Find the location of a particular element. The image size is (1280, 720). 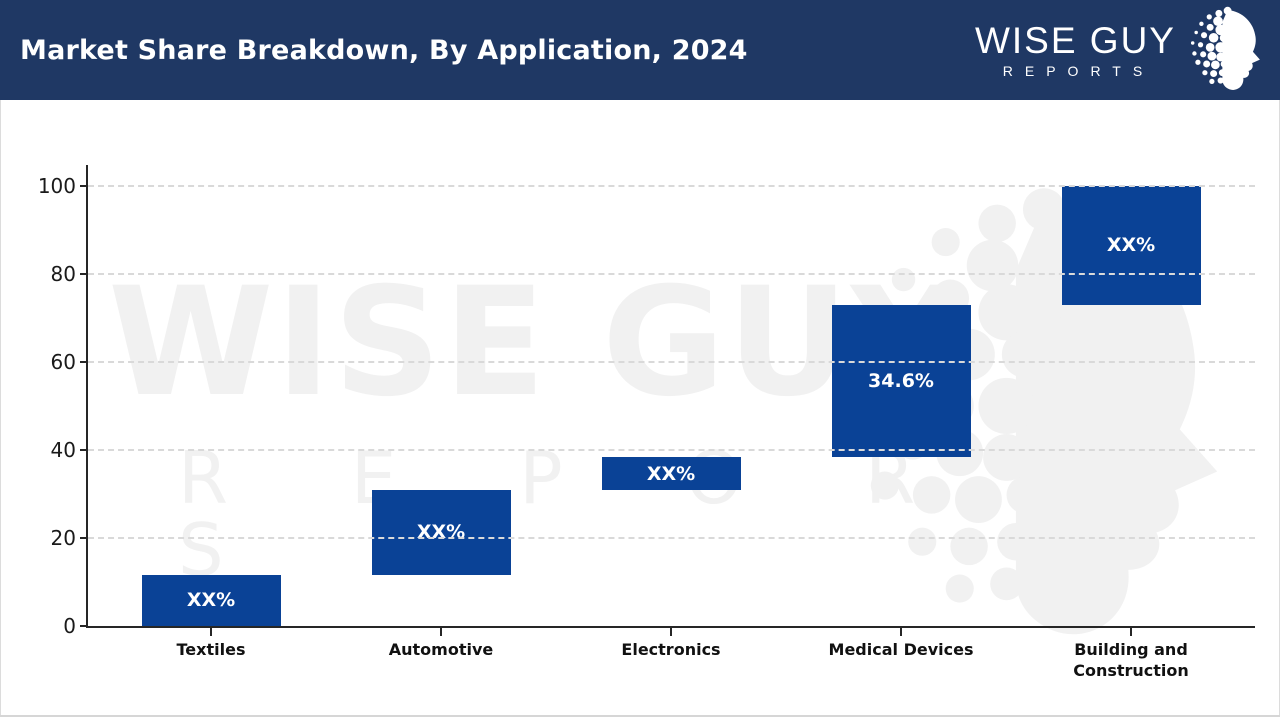

brand-logo: WISE GUY REPORTS is located at coordinates (1127, 50).